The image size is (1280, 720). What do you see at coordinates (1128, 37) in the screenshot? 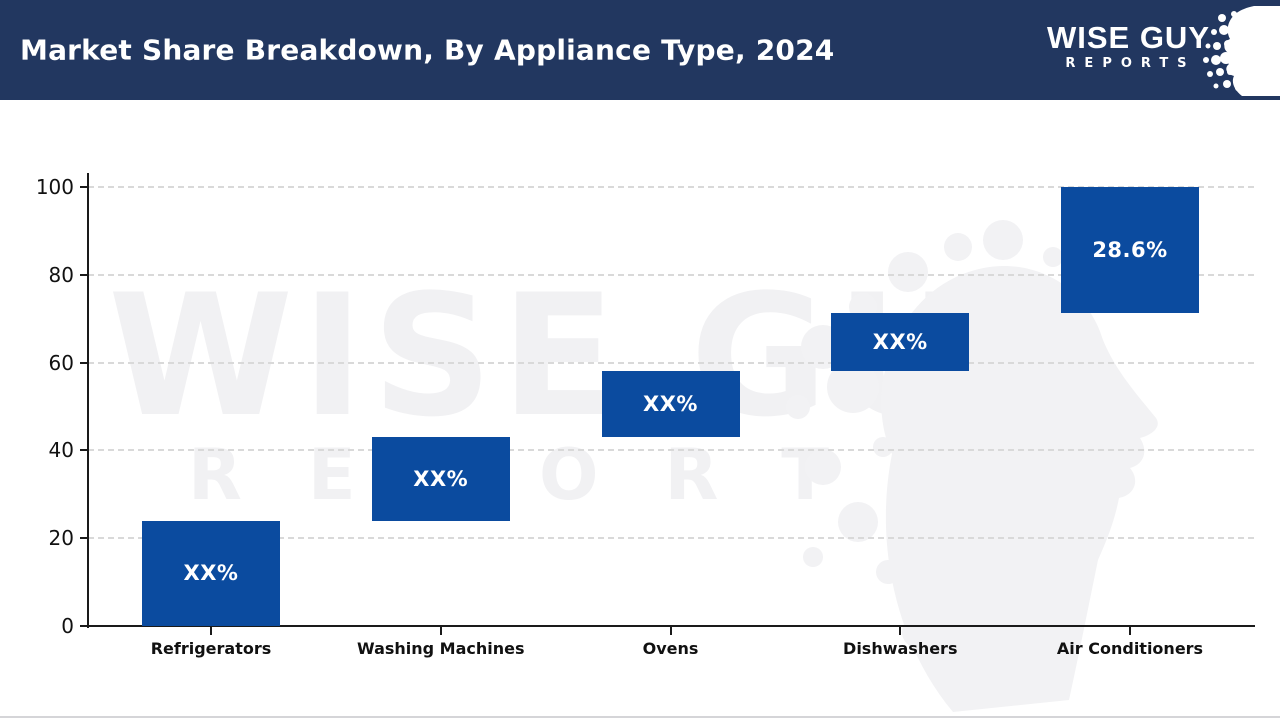
I see `brand-name: WISE GUY` at bounding box center [1128, 37].